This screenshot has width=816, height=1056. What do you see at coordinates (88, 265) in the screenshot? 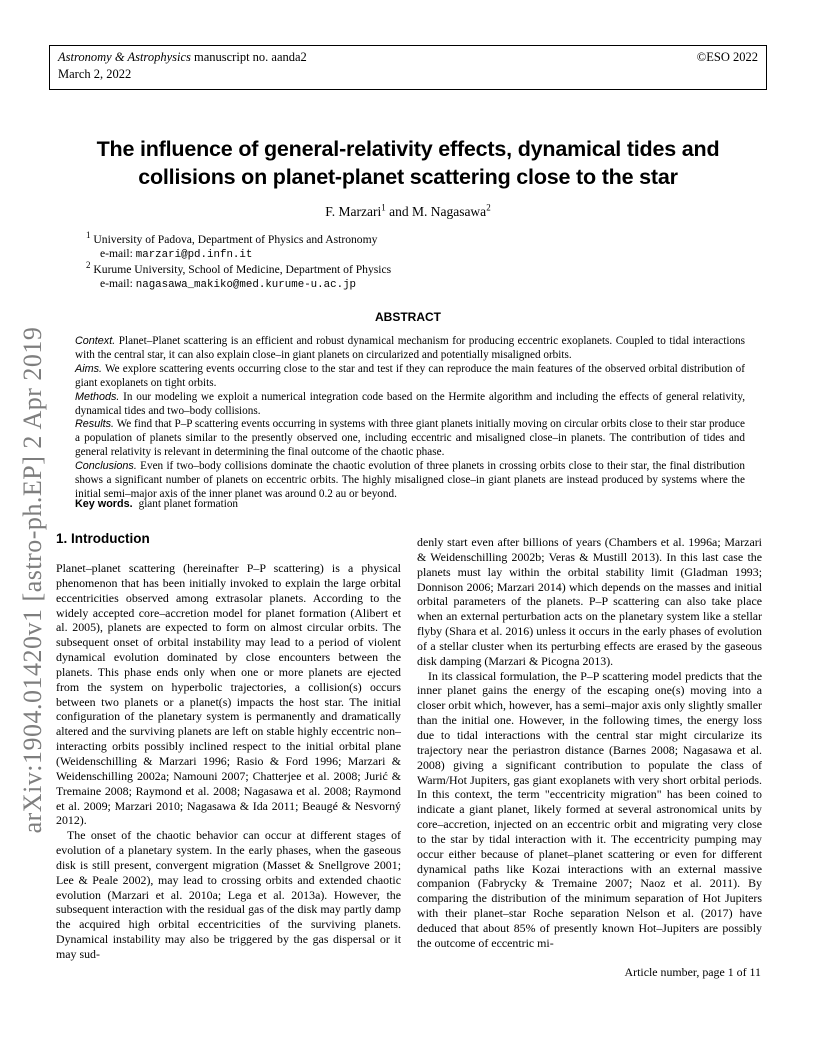
I see `affiliation-2-number: 2` at bounding box center [88, 265].